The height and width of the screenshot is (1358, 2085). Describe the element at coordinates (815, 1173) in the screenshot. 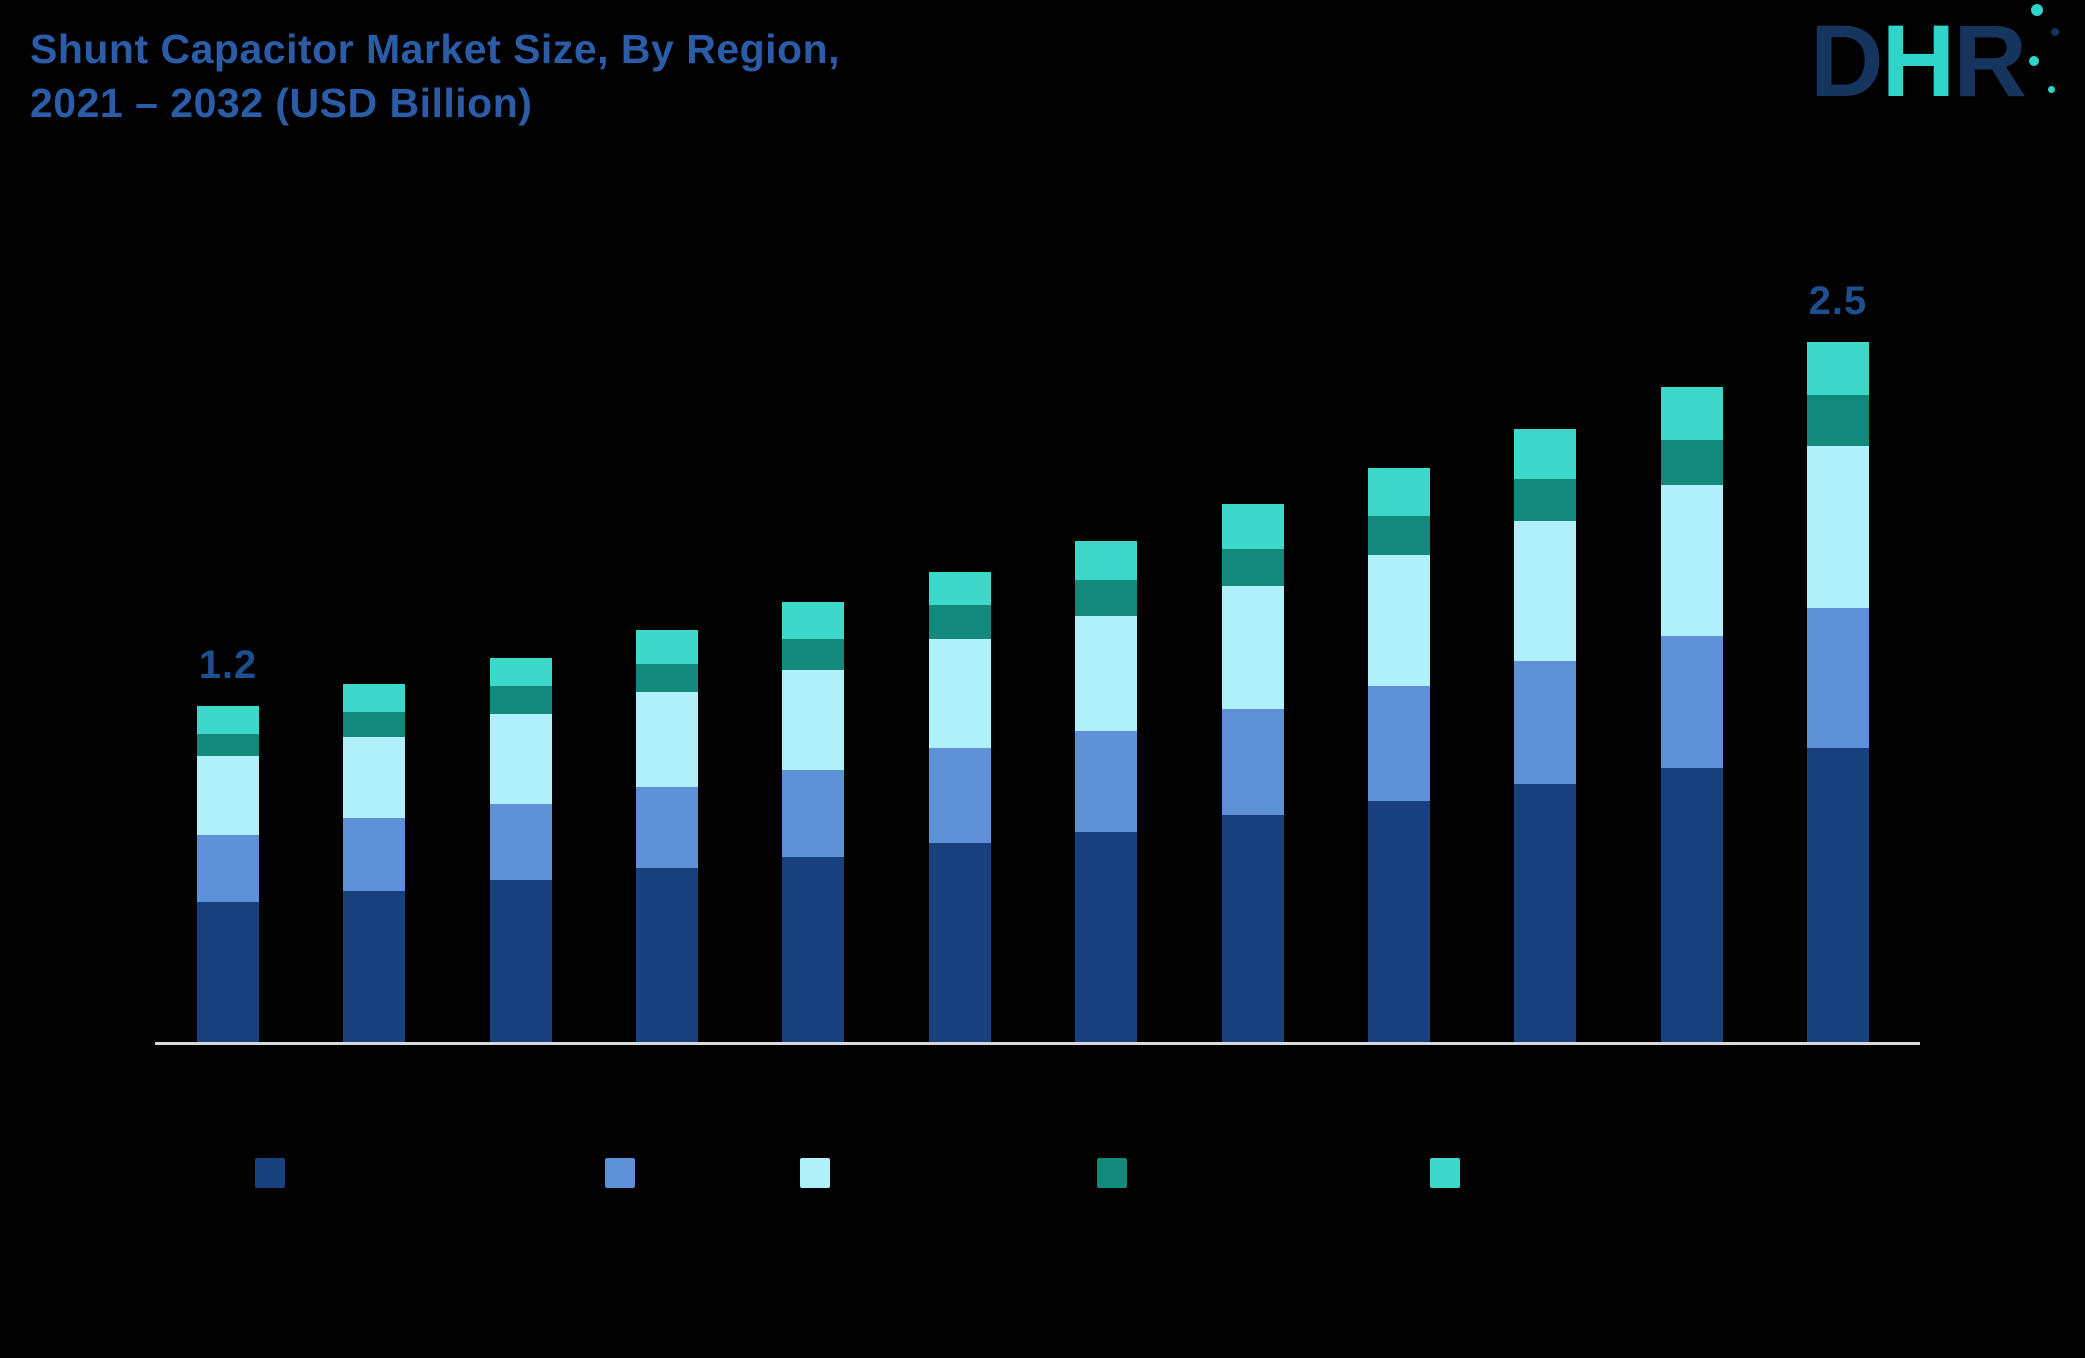

I see `legend-swatch-cyan` at that location.